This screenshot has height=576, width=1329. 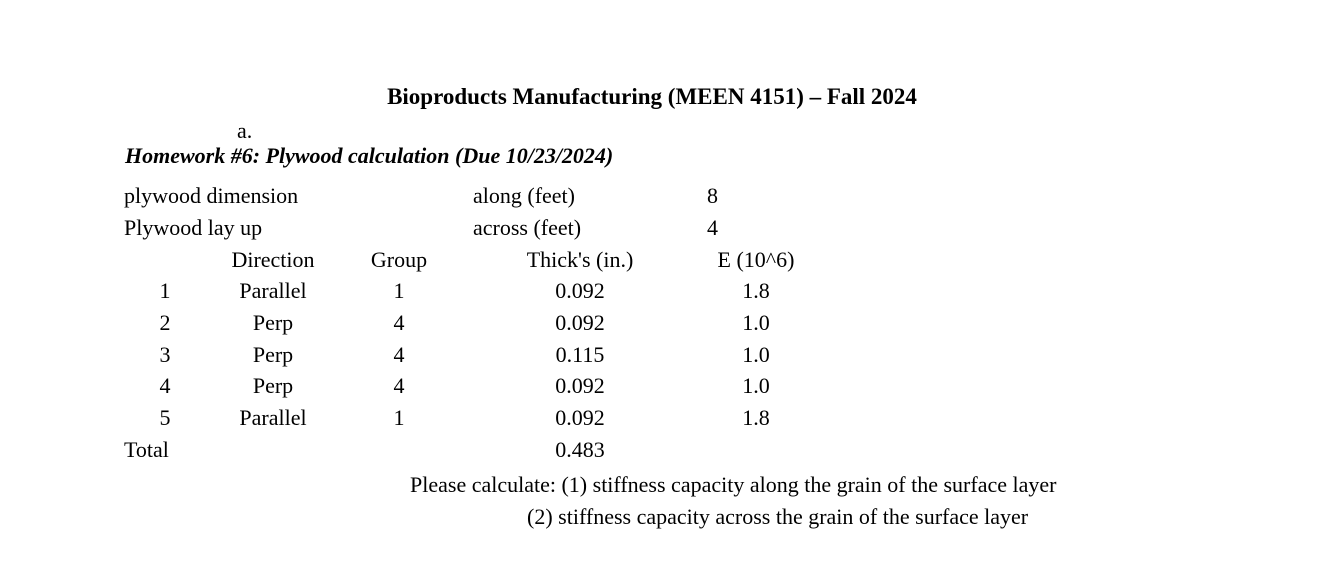 What do you see at coordinates (664, 197) in the screenshot?
I see `info-row-dimension: plywood dimension along (feet) 8` at bounding box center [664, 197].